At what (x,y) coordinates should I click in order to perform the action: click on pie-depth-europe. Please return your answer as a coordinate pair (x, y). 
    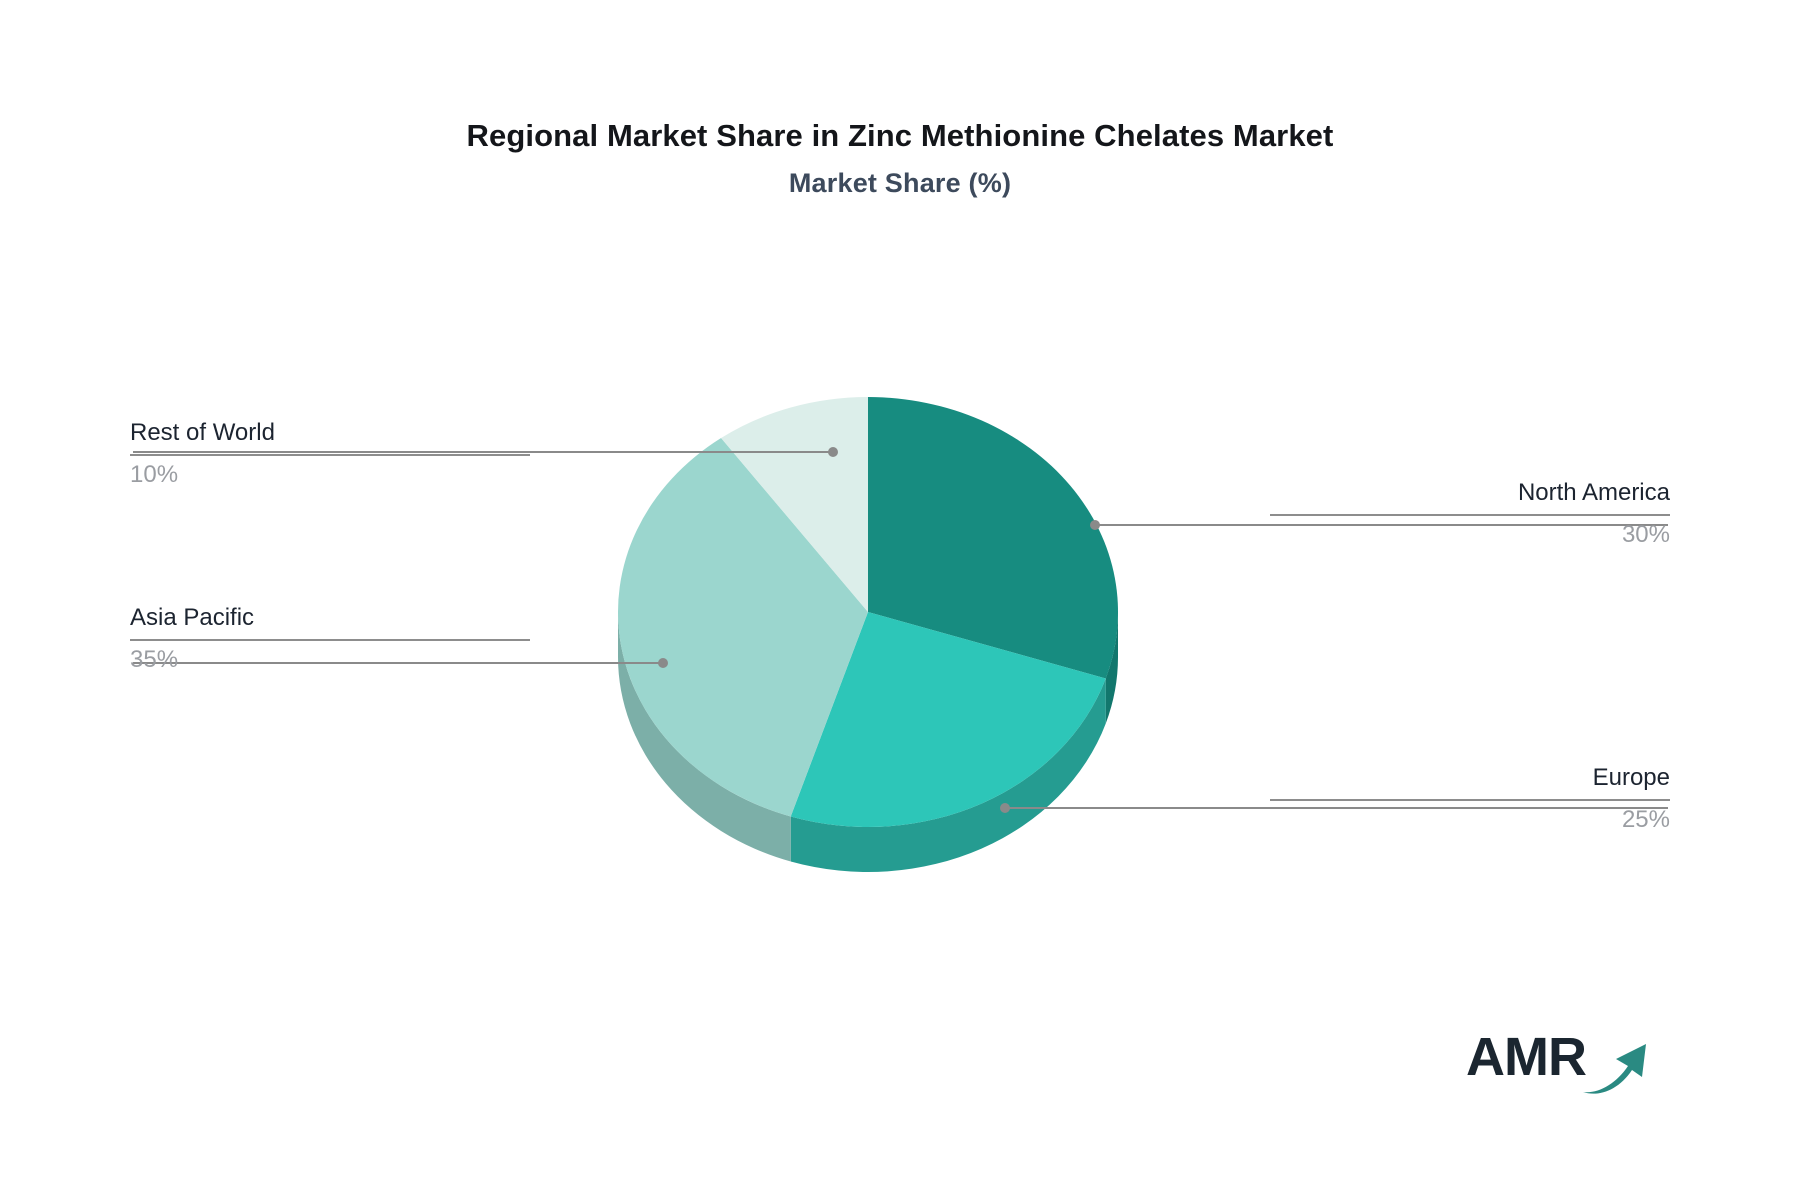
    Looking at the image, I should click on (948, 775).